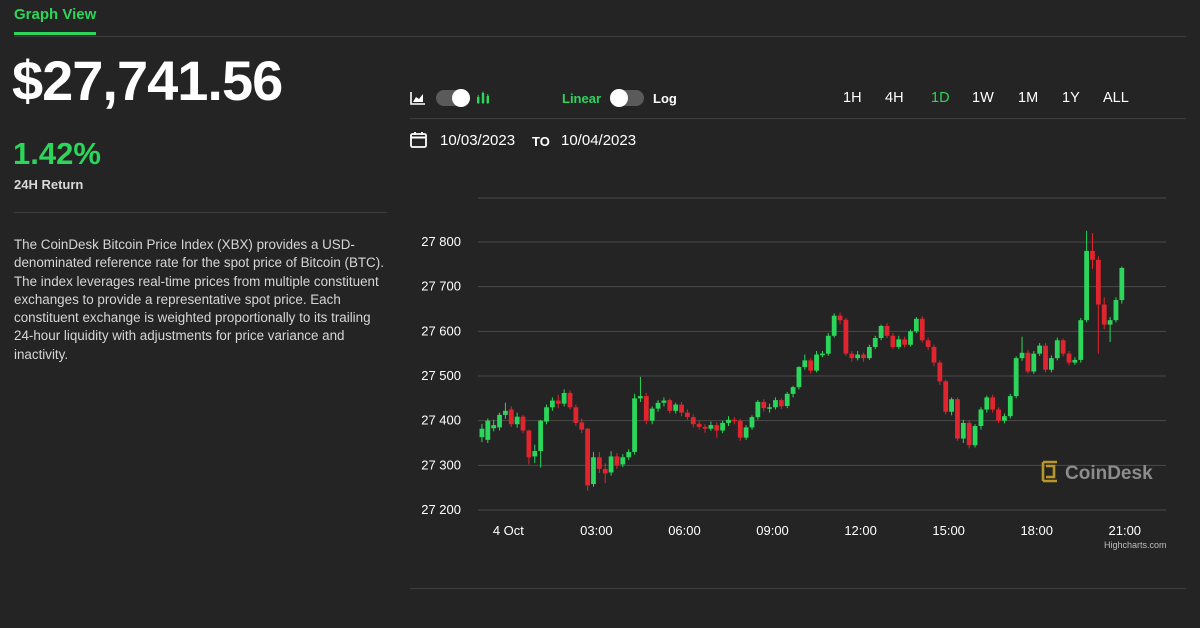  What do you see at coordinates (418, 139) in the screenshot?
I see `calendar-icon` at bounding box center [418, 139].